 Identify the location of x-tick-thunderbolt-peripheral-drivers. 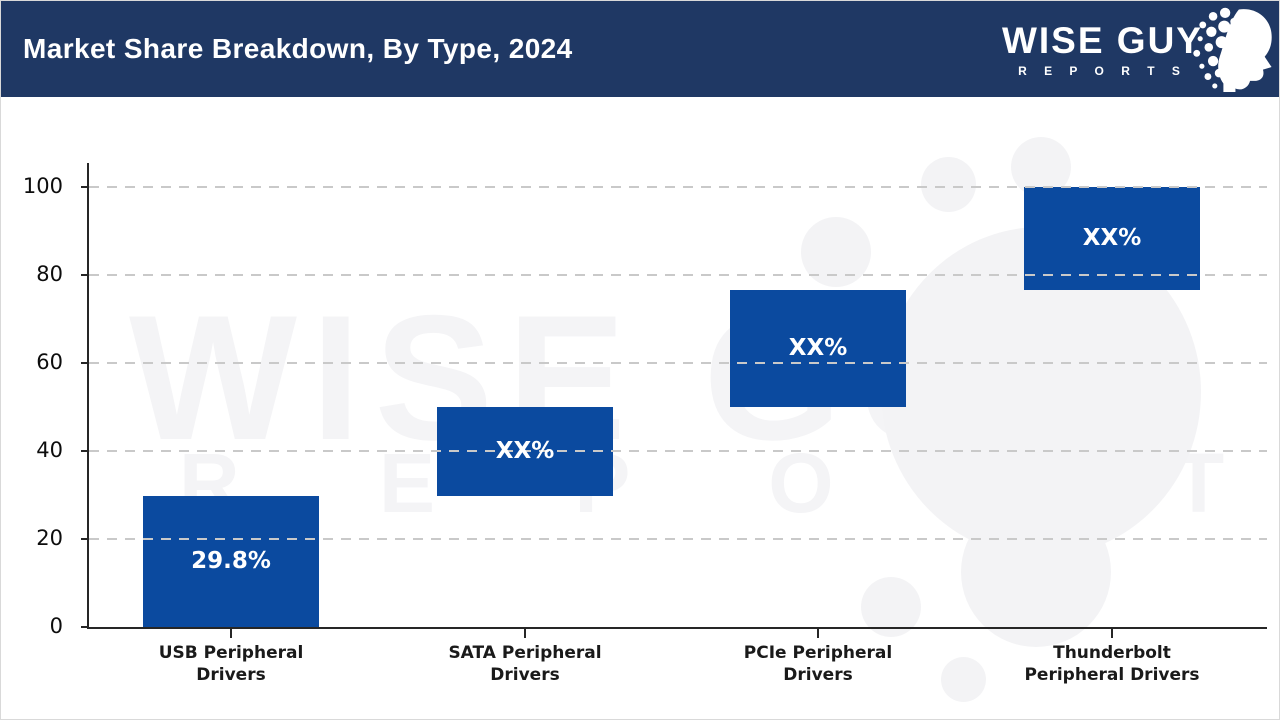
(1112, 633).